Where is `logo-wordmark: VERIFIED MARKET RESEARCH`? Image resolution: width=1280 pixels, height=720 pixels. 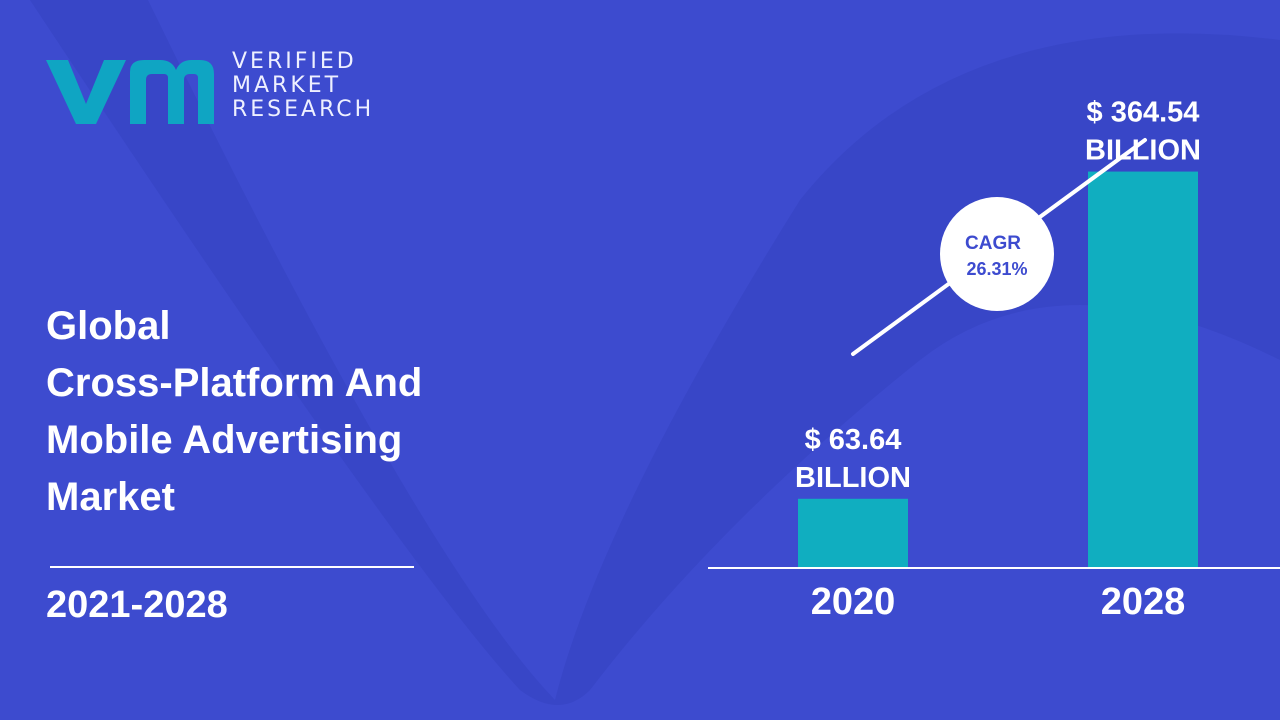
logo-wordmark: VERIFIED MARKET RESEARCH is located at coordinates (303, 86).